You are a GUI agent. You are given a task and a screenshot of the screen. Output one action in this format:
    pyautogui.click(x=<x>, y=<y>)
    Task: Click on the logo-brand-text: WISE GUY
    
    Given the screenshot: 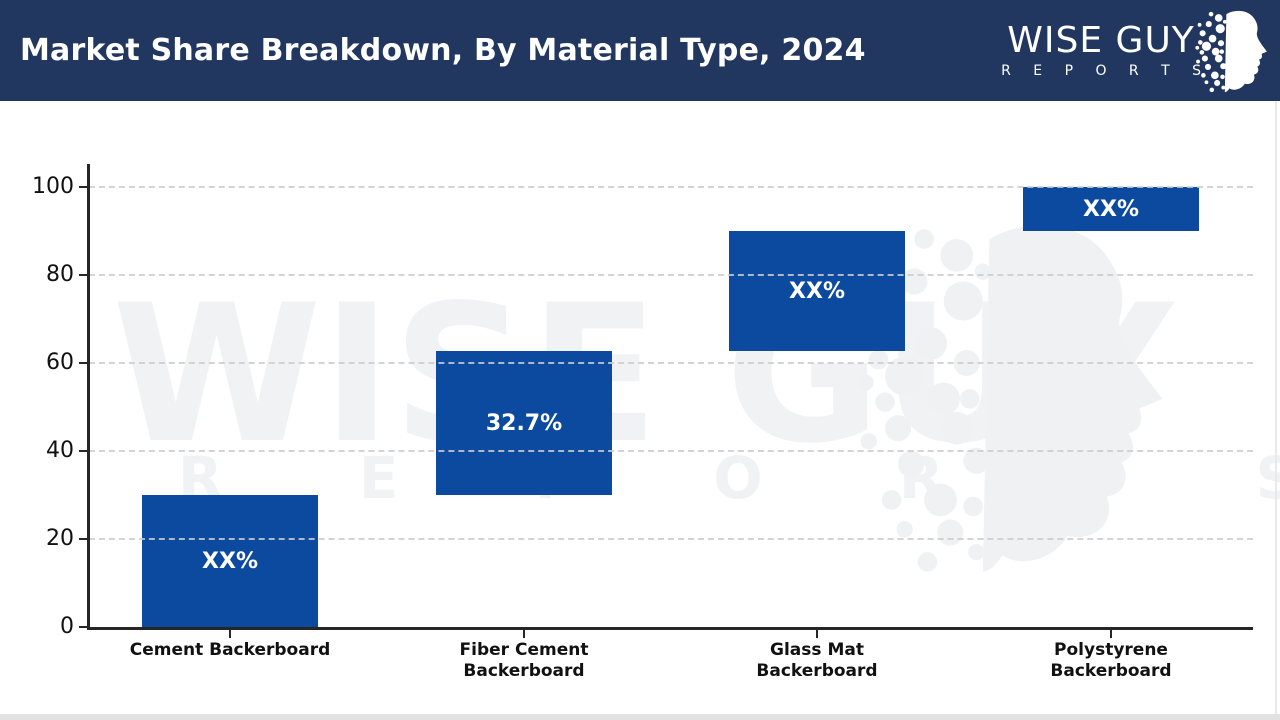 What is the action you would take?
    pyautogui.click(x=1101, y=40)
    